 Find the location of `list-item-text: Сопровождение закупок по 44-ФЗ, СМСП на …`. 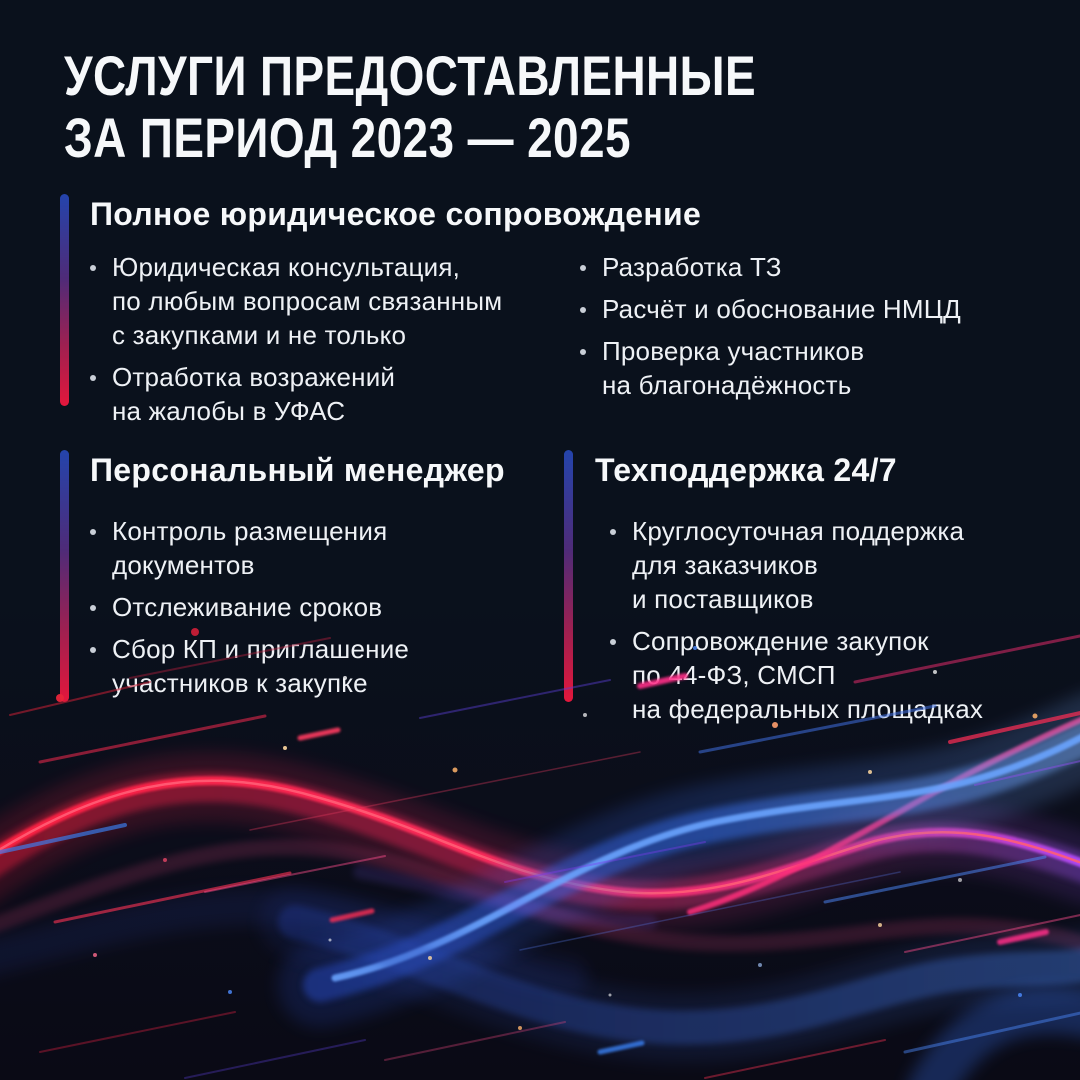

list-item-text: Сопровождение закупок по 44-ФЗ, СМСП на … is located at coordinates (808, 675).